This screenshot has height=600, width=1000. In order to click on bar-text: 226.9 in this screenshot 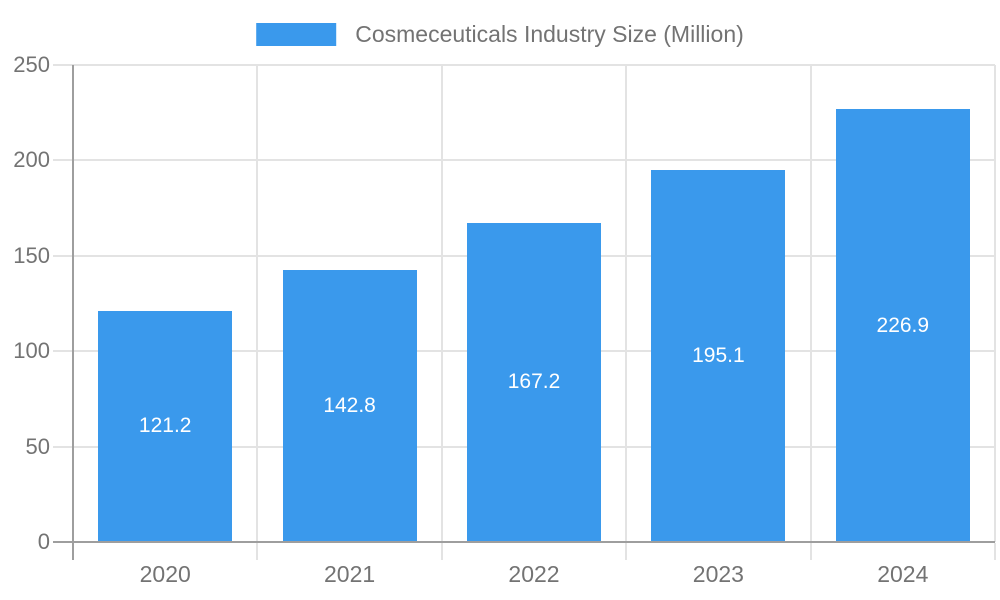, I will do `click(903, 325)`.